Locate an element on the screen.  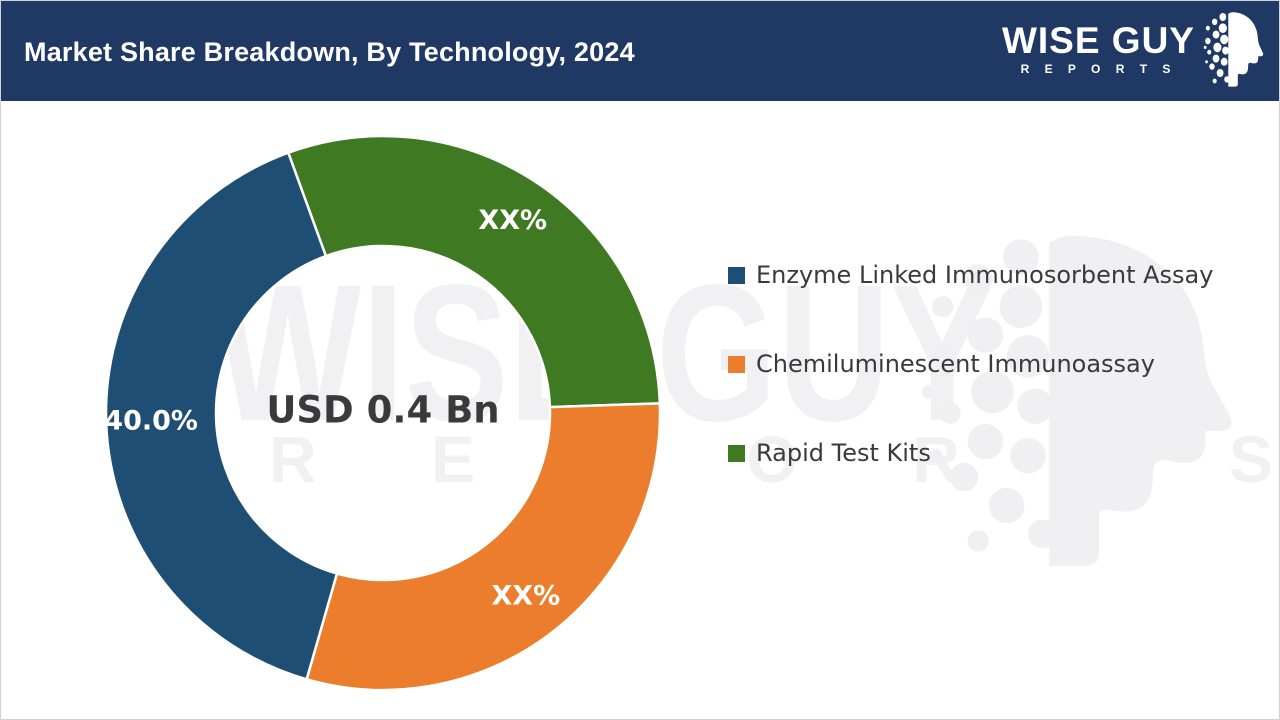
donut-center-value: USD 0.4 Bn is located at coordinates (383, 410).